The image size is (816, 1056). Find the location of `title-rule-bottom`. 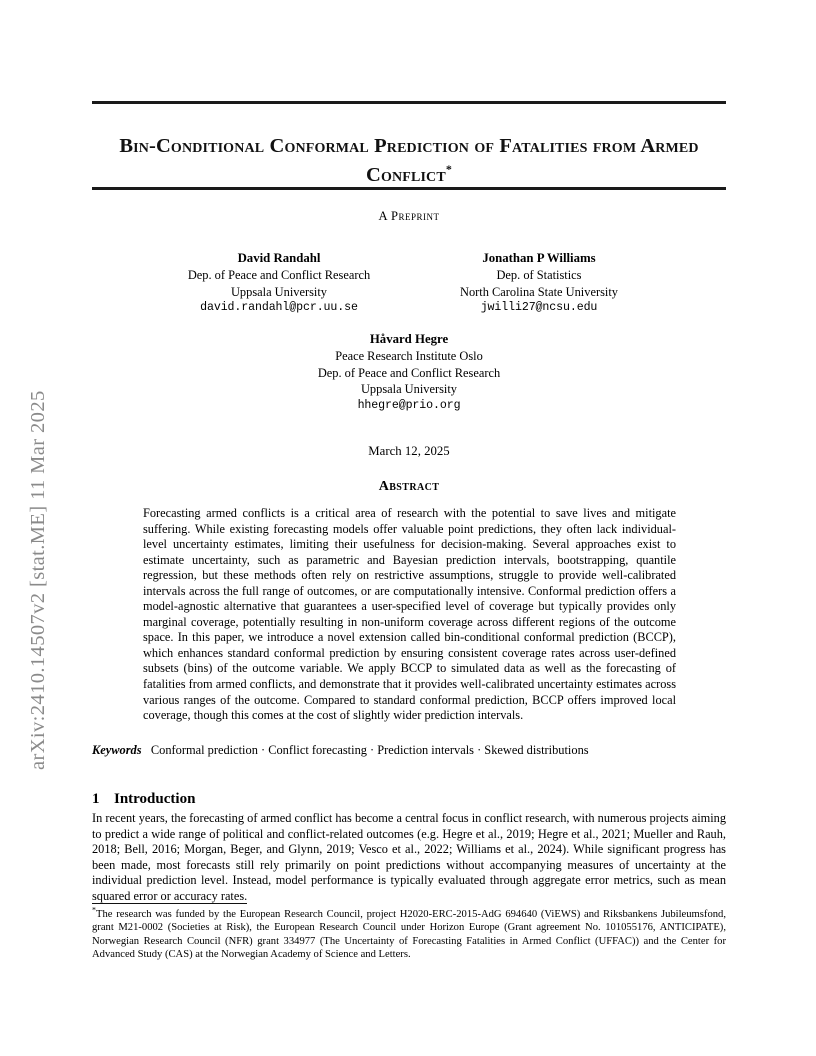

title-rule-bottom is located at coordinates (409, 188).